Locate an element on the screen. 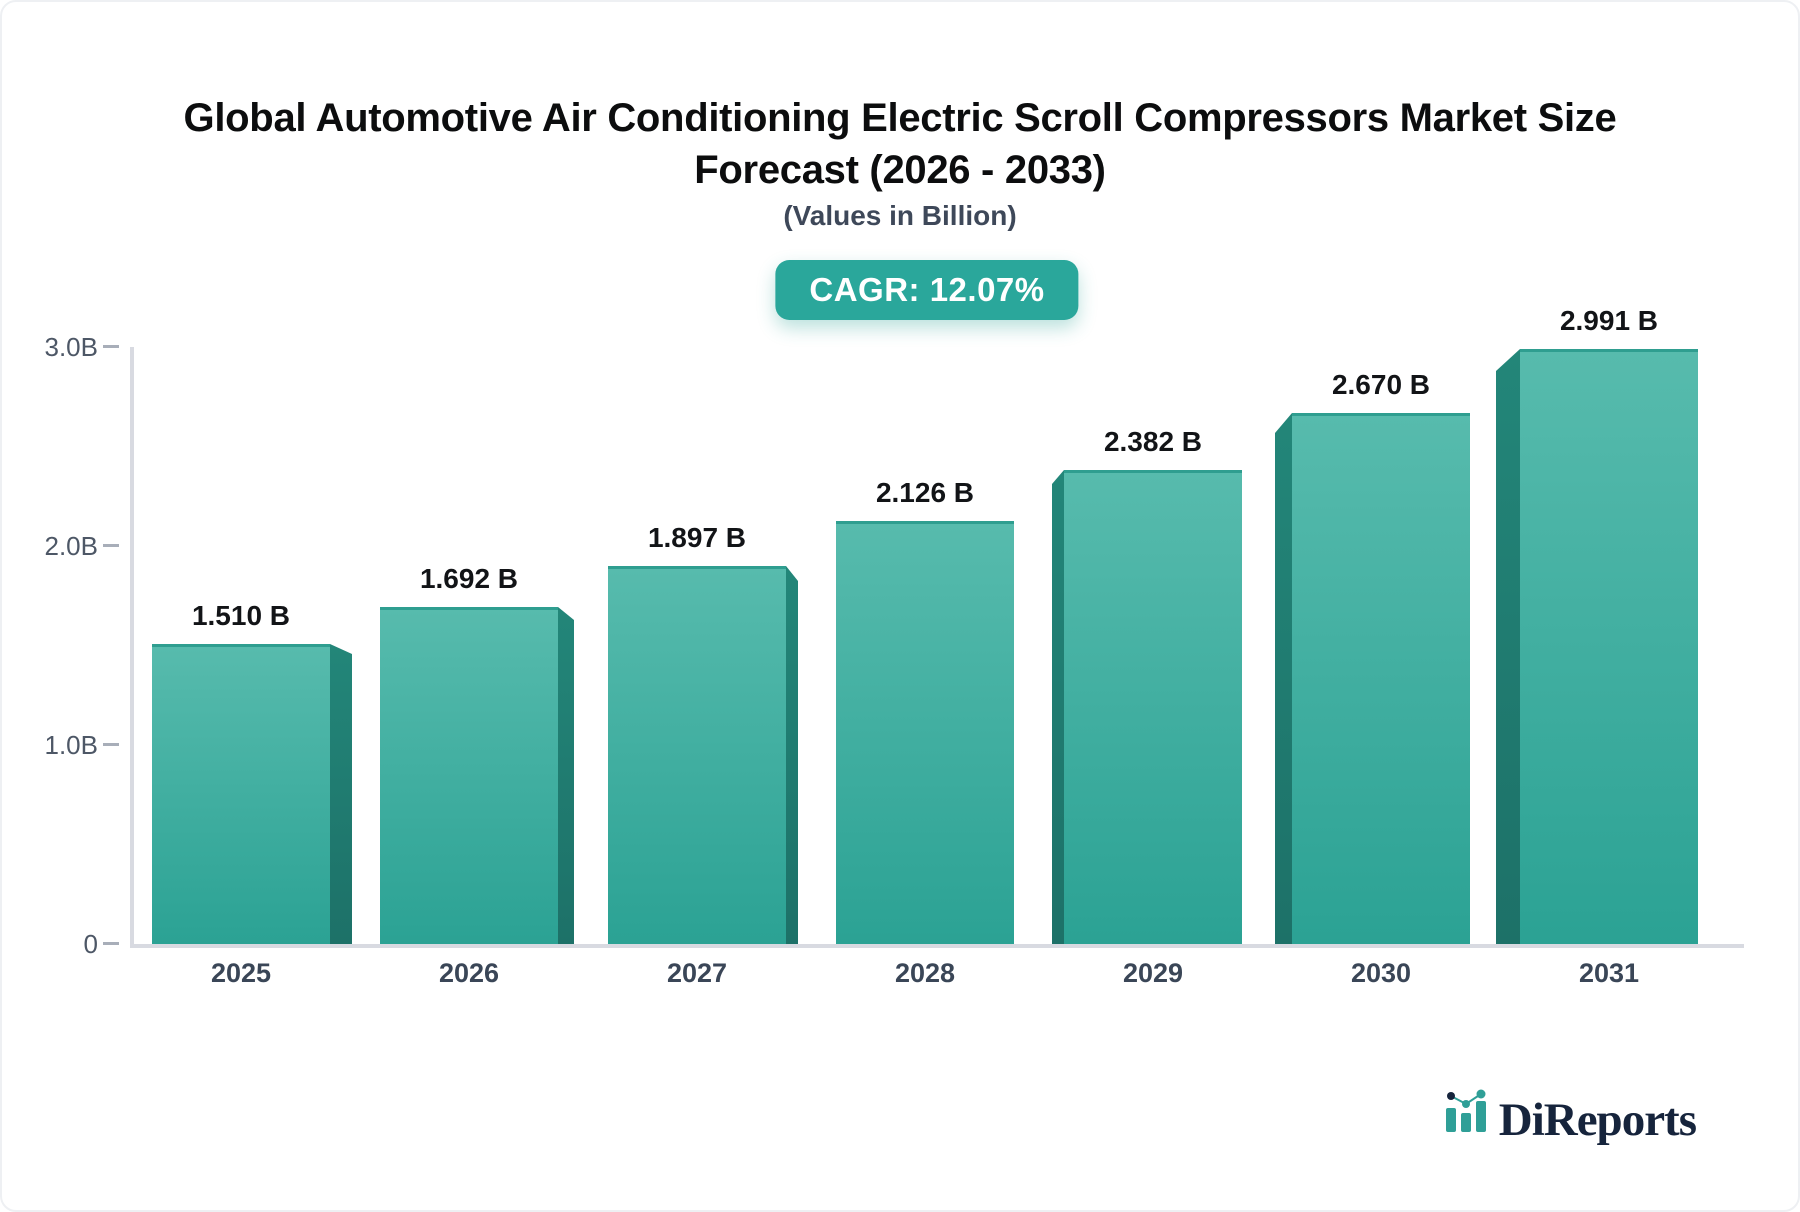  x-axis-label-2025: 2025 is located at coordinates (241, 973).